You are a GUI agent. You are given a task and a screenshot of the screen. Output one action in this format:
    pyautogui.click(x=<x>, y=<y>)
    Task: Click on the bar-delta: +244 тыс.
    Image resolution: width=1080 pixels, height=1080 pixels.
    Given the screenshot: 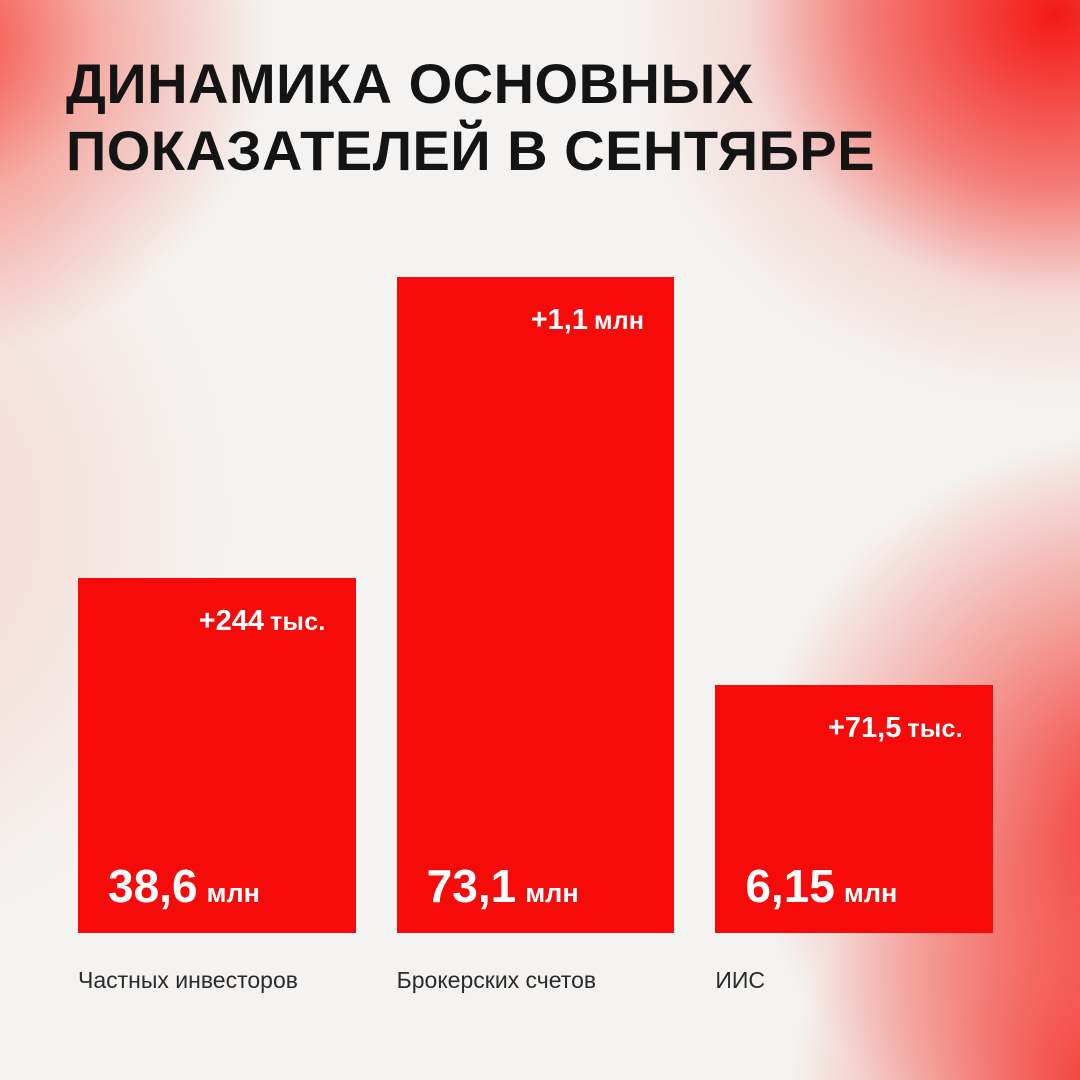 What is the action you would take?
    pyautogui.click(x=262, y=621)
    